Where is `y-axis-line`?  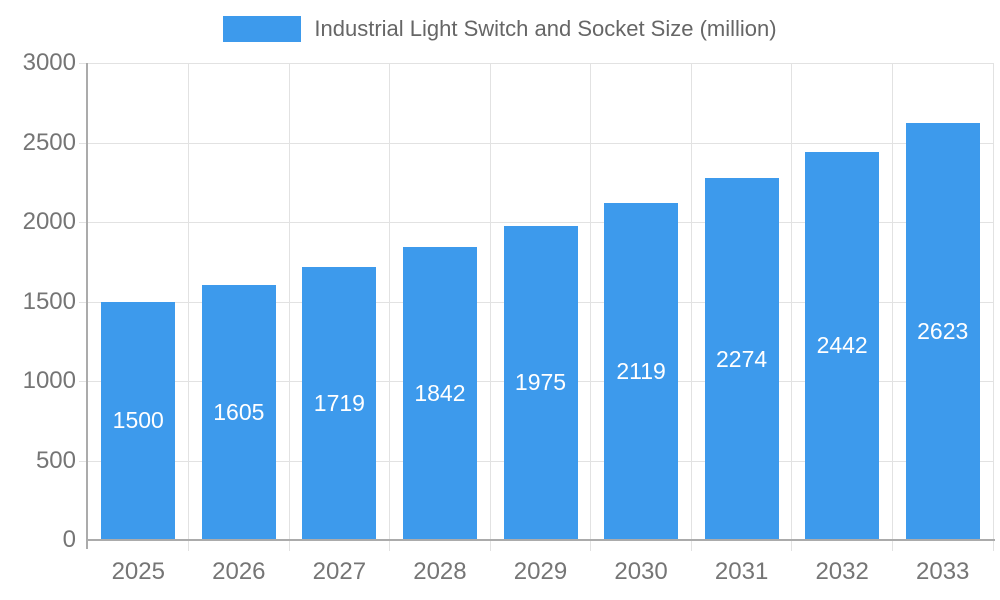
y-axis-line is located at coordinates (87, 306).